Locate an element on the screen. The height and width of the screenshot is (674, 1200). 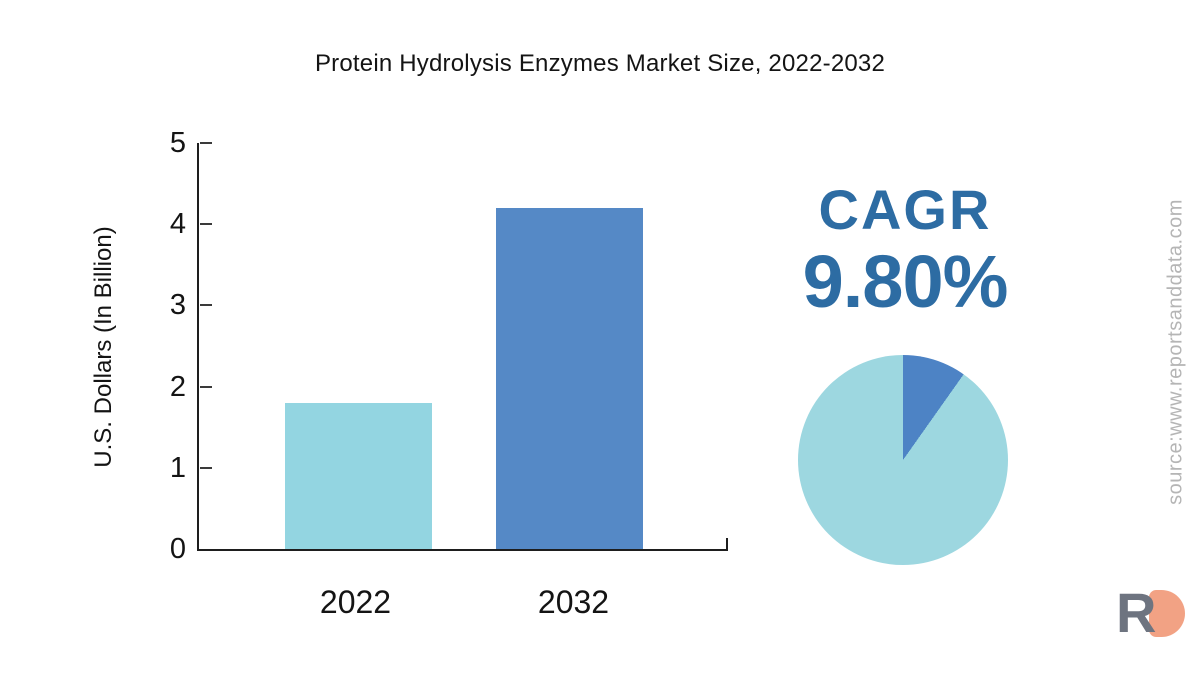
y-tick-label-2: 2 is located at coordinates (177, 386).